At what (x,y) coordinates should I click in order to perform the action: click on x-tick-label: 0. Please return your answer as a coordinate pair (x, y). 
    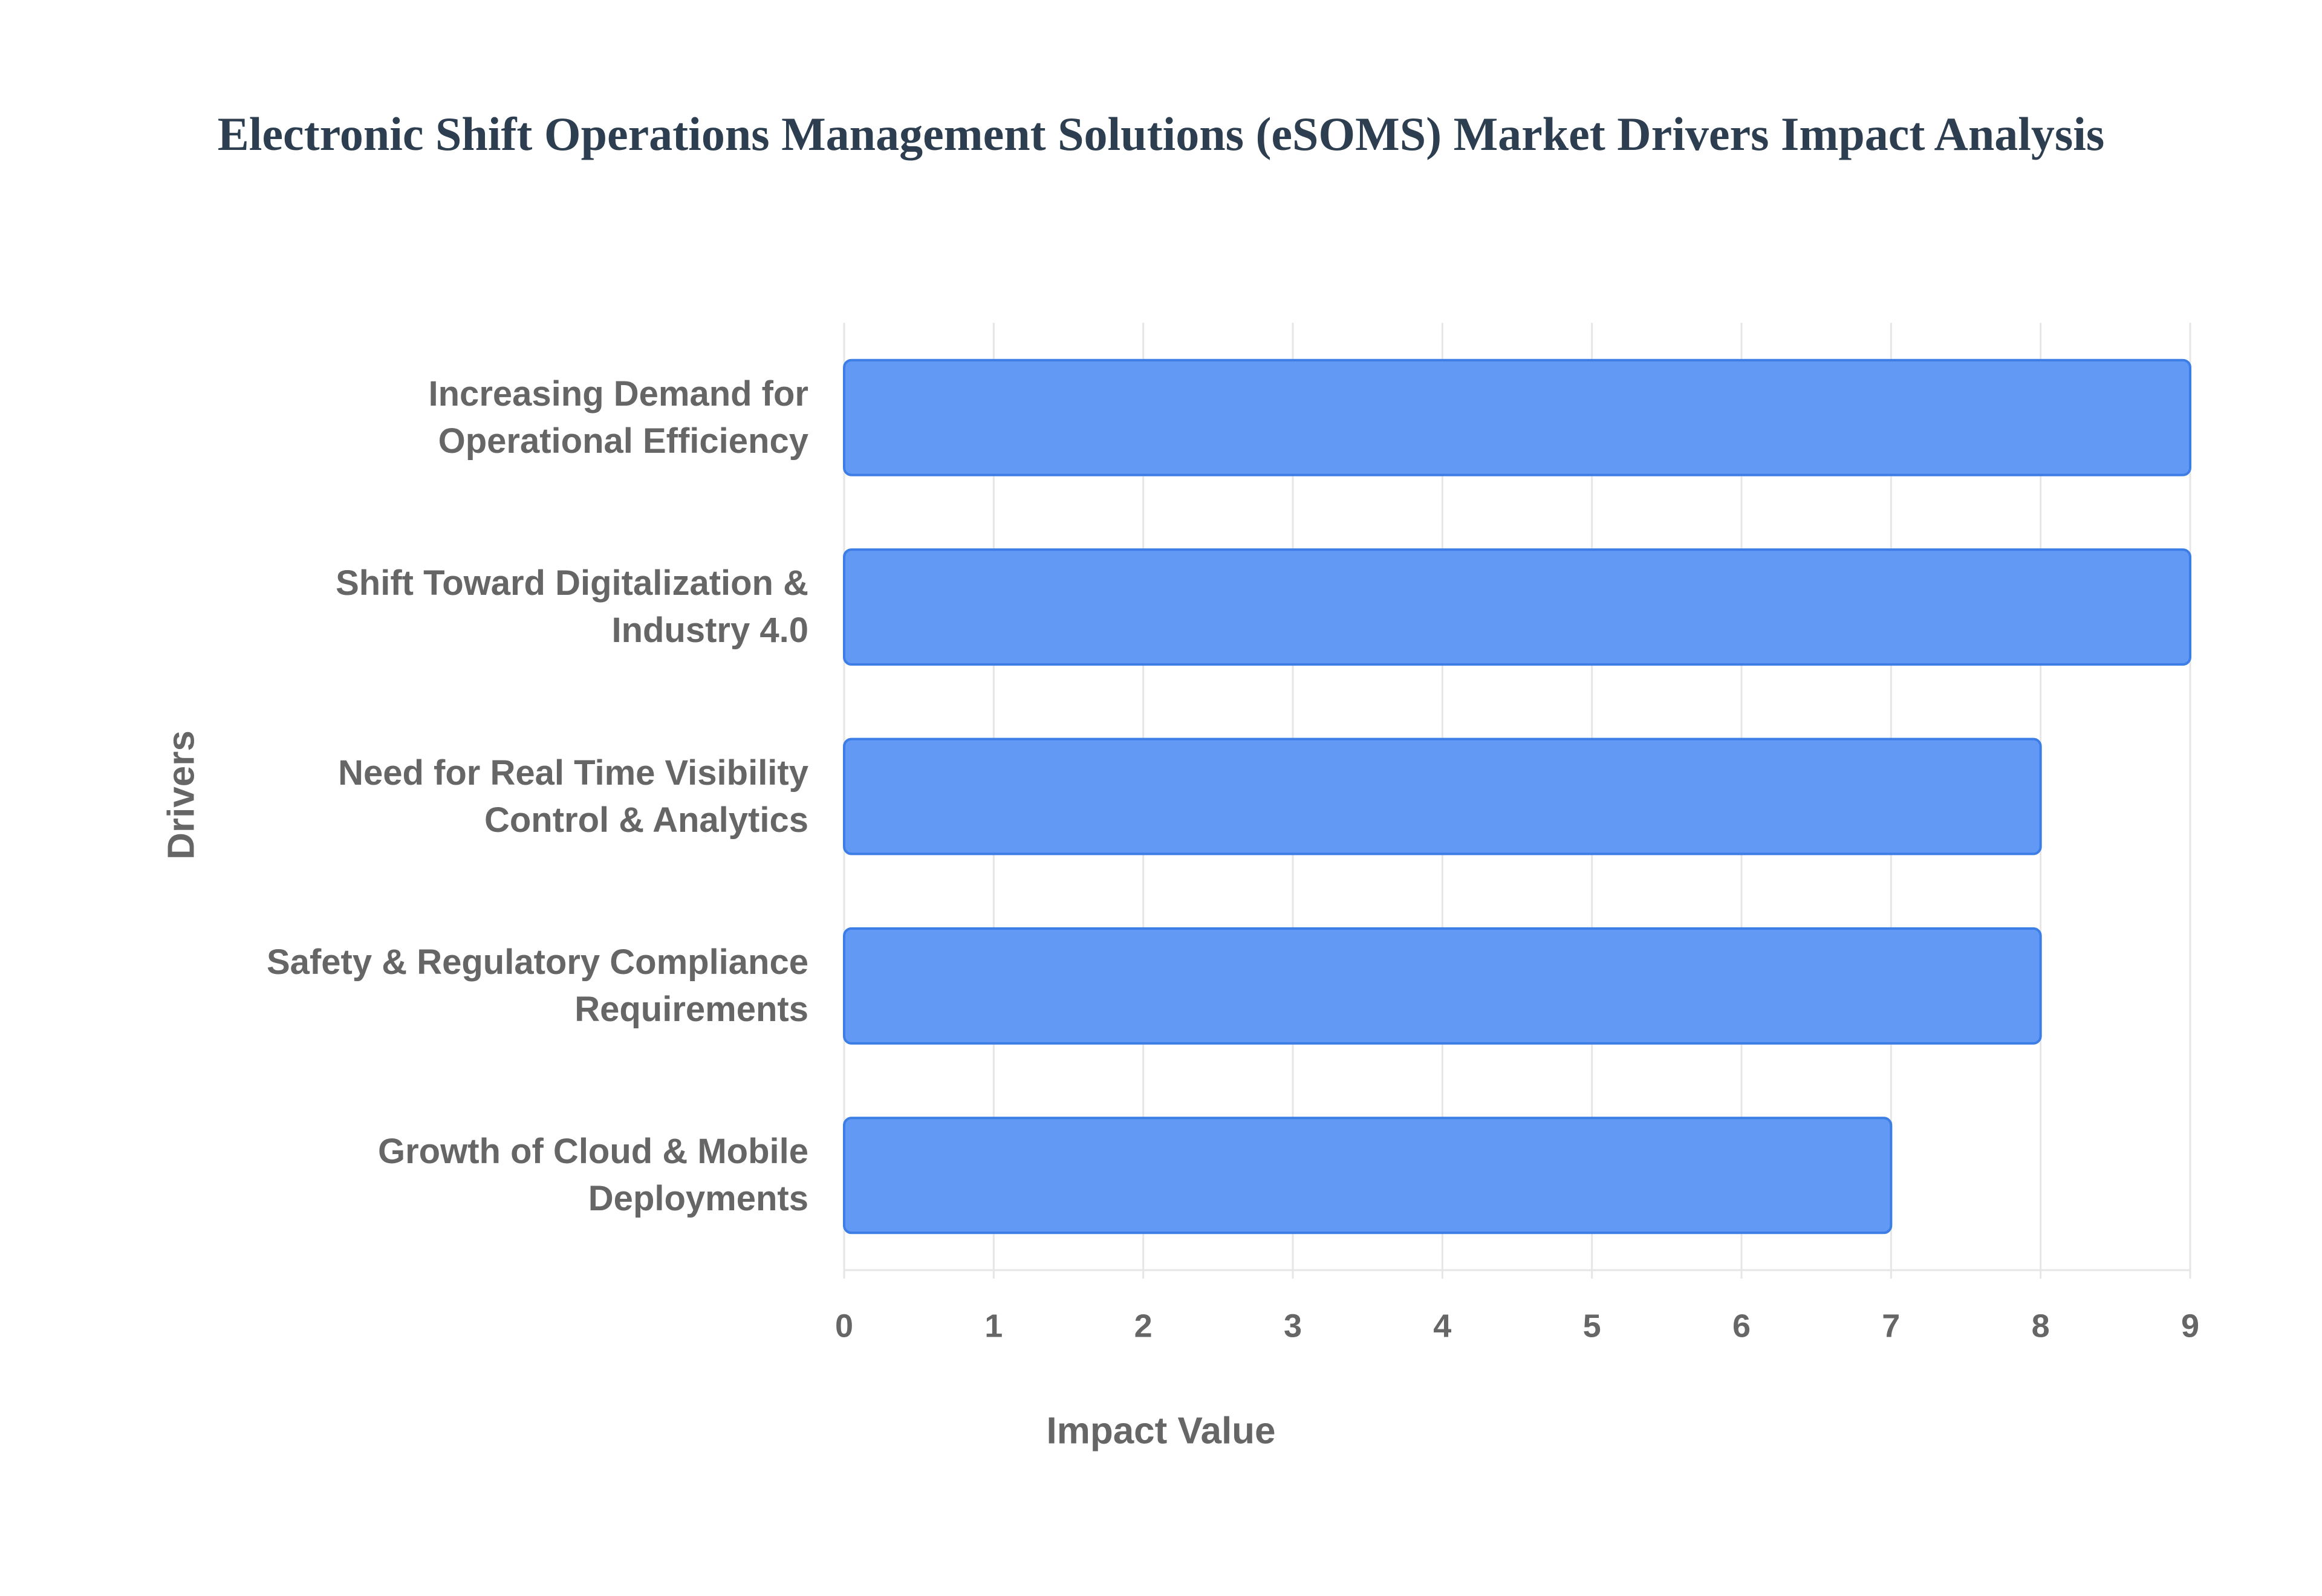
    Looking at the image, I should click on (844, 1326).